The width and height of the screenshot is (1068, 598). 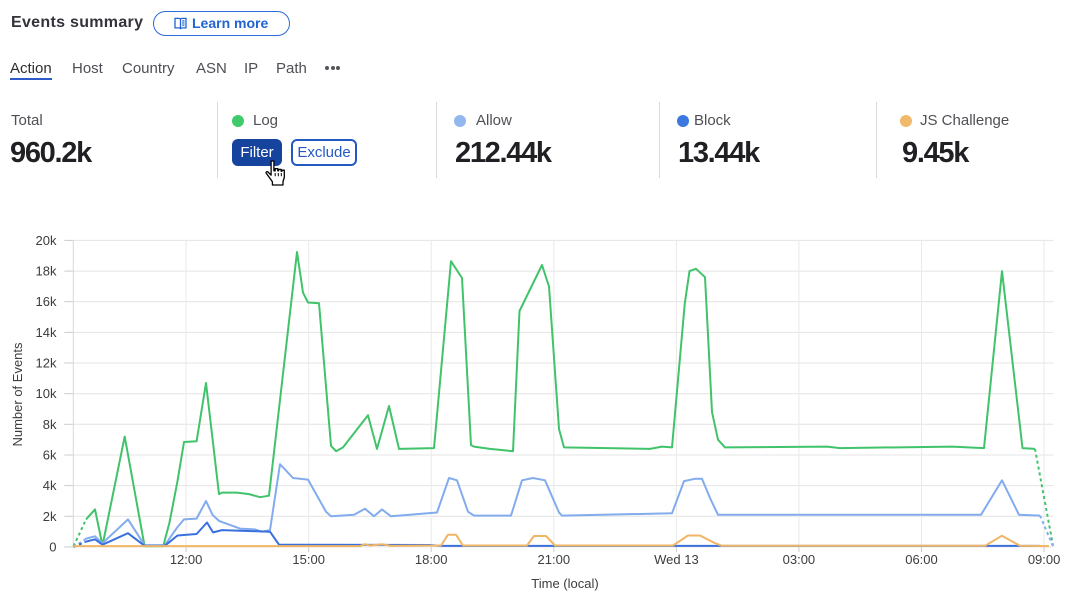 What do you see at coordinates (46, 240) in the screenshot?
I see `svg-text: 20k` at bounding box center [46, 240].